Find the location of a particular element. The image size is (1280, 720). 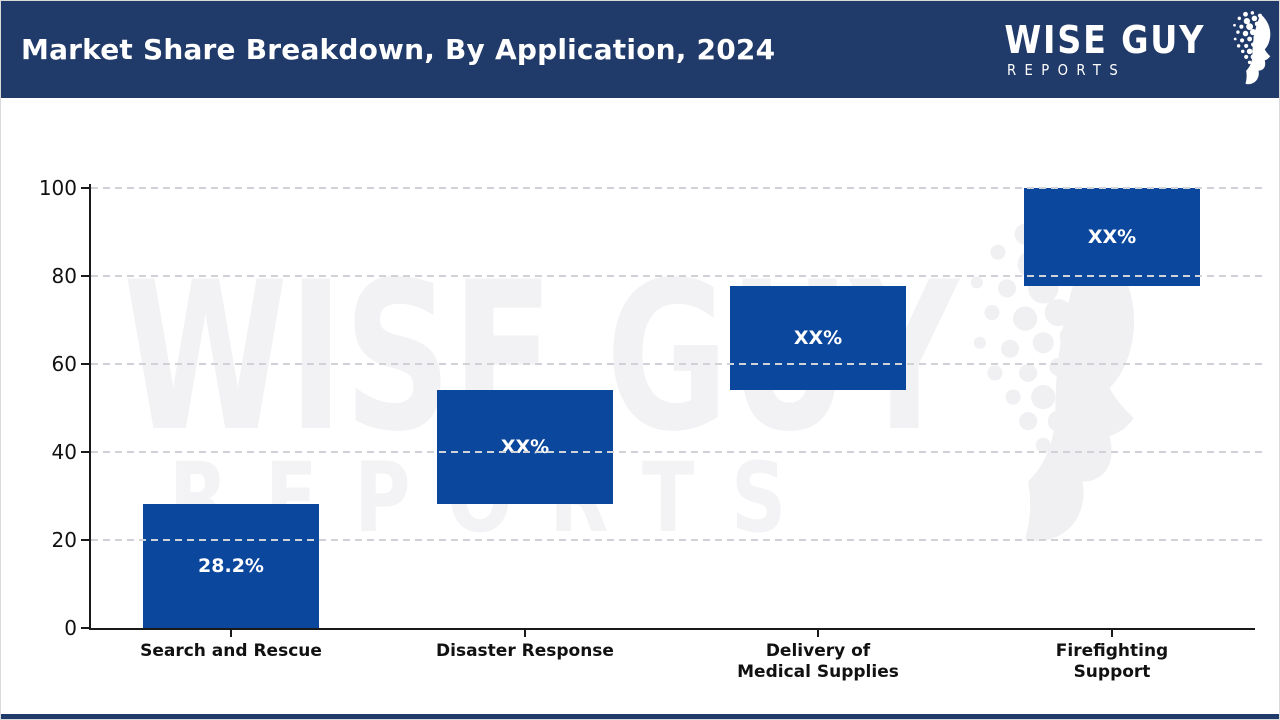

category-label: Firefighting Support is located at coordinates (1112, 662).